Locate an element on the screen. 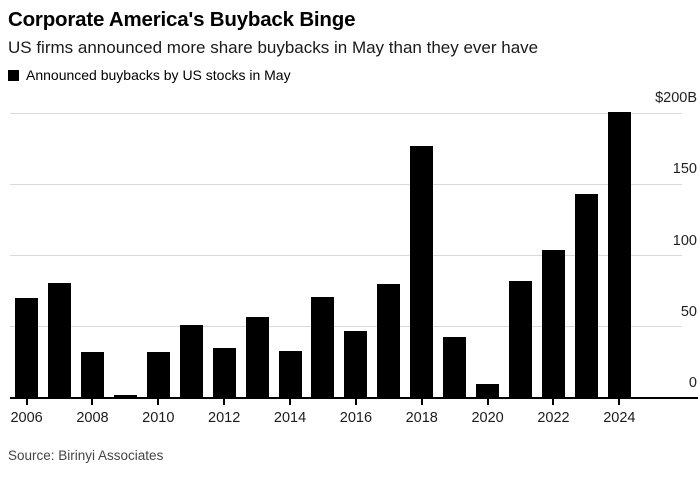  x-axis-label-2024: 2024 is located at coordinates (619, 418).